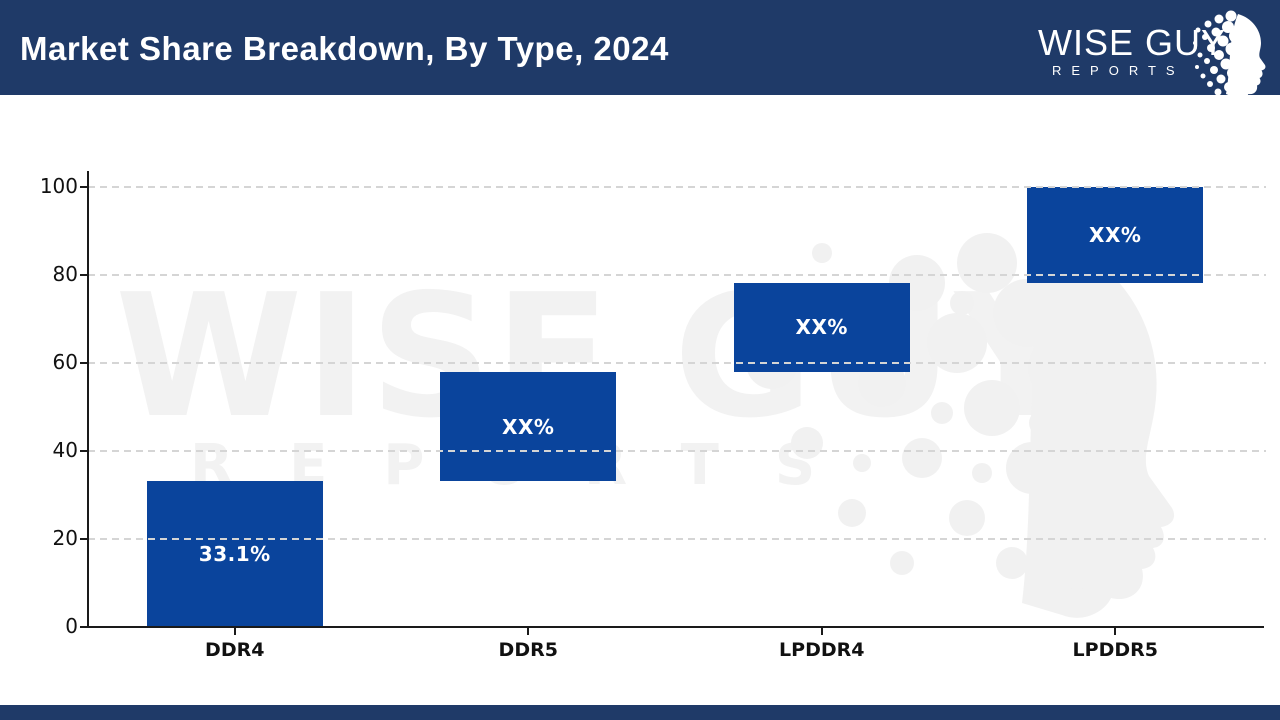  Describe the element at coordinates (528, 650) in the screenshot. I see `x-tick-label-ddr5: DDR5` at that location.